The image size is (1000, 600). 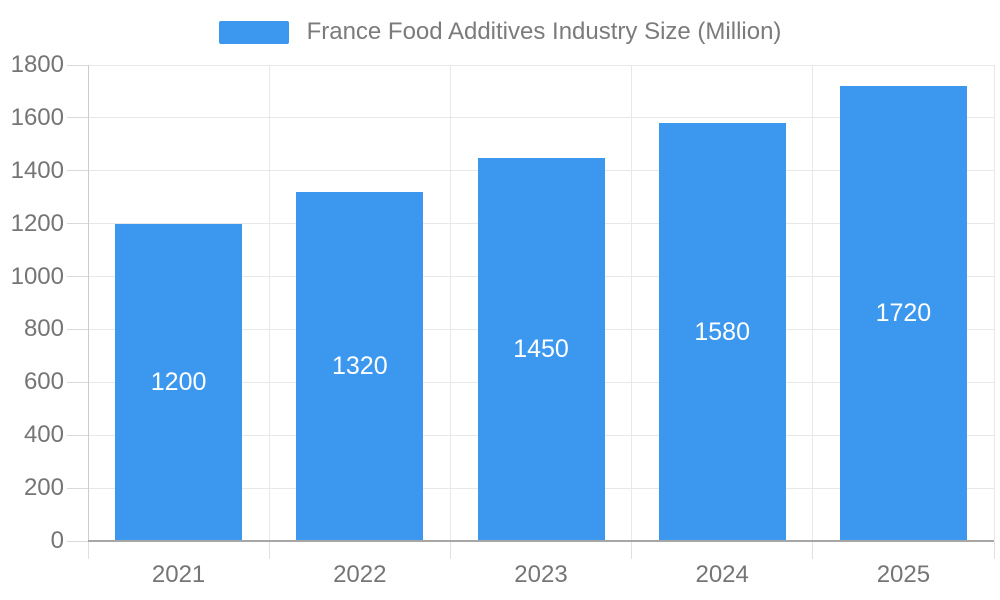 I want to click on y-axis-tick-label: 1600, so click(x=37, y=117).